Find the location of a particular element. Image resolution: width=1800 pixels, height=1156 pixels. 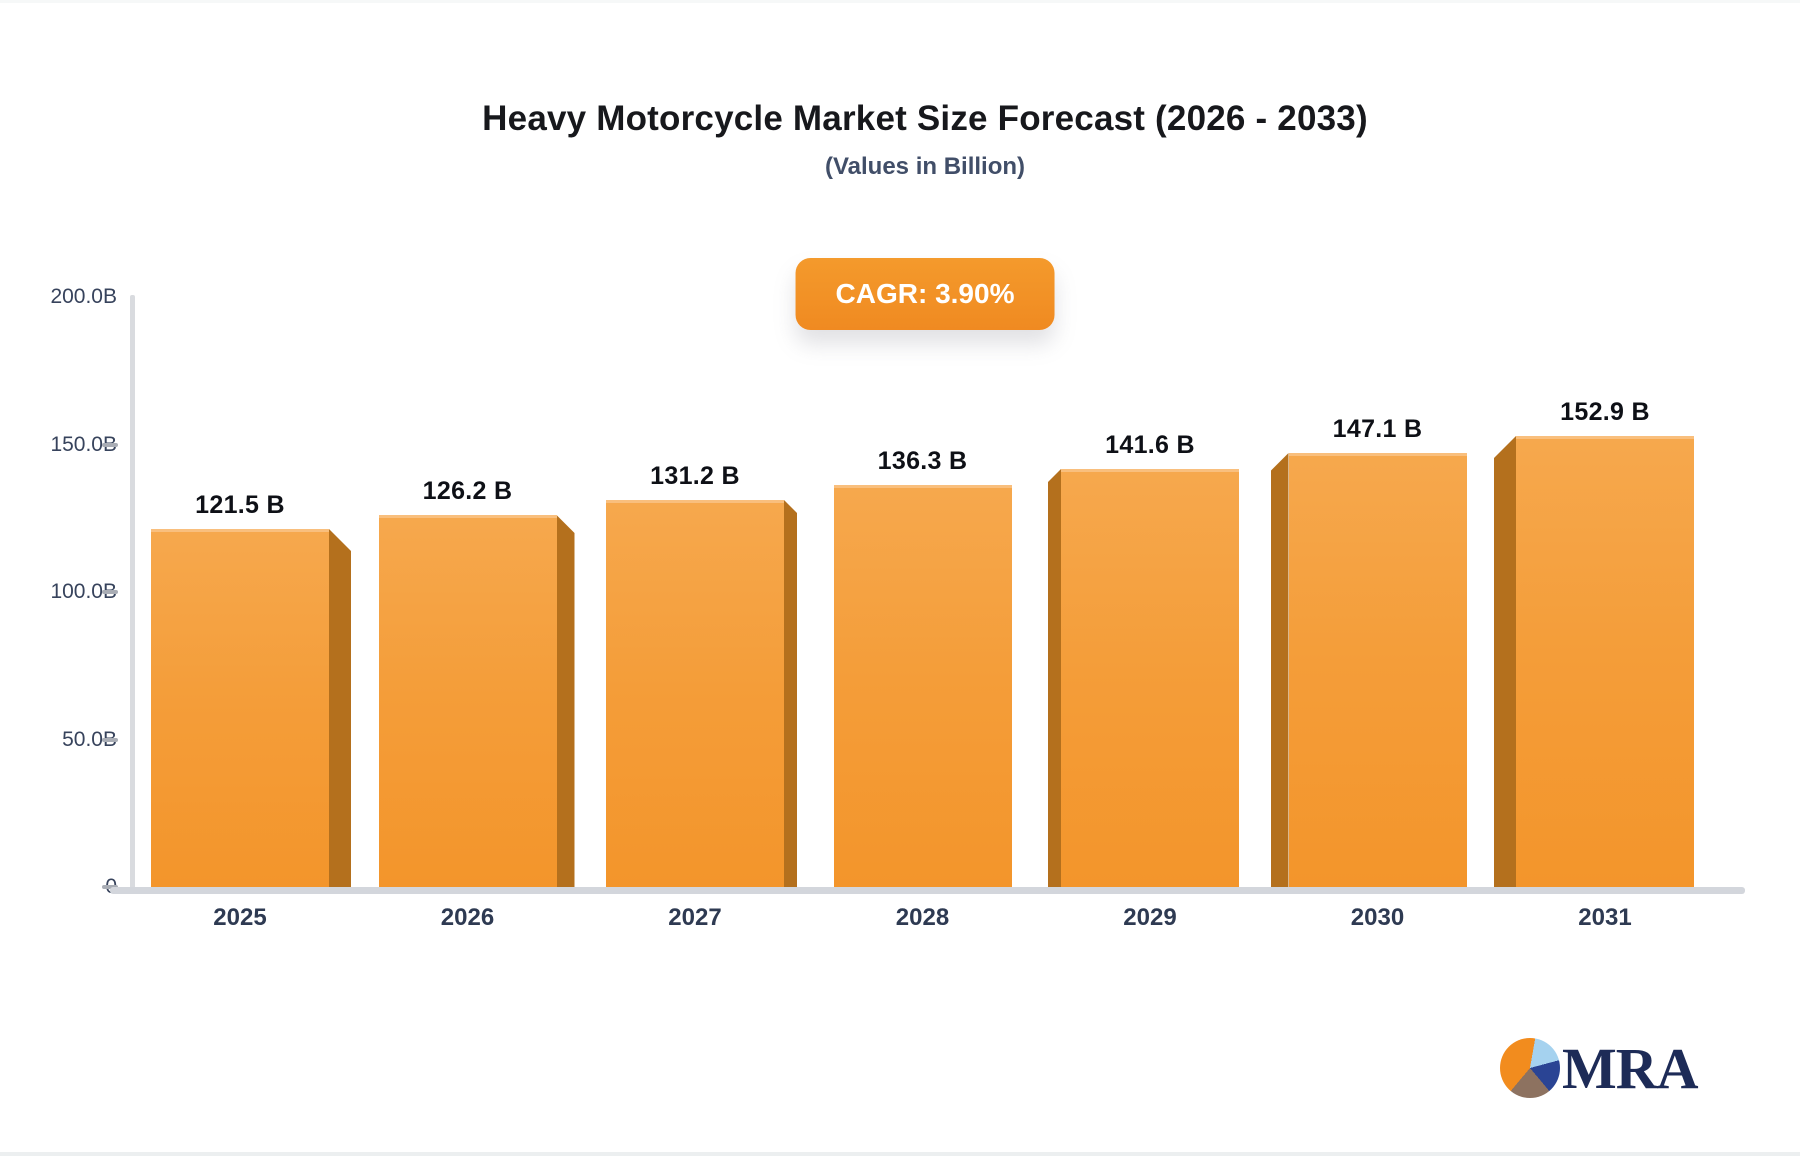

bar-value-label: 136.3 B is located at coordinates (922, 461).